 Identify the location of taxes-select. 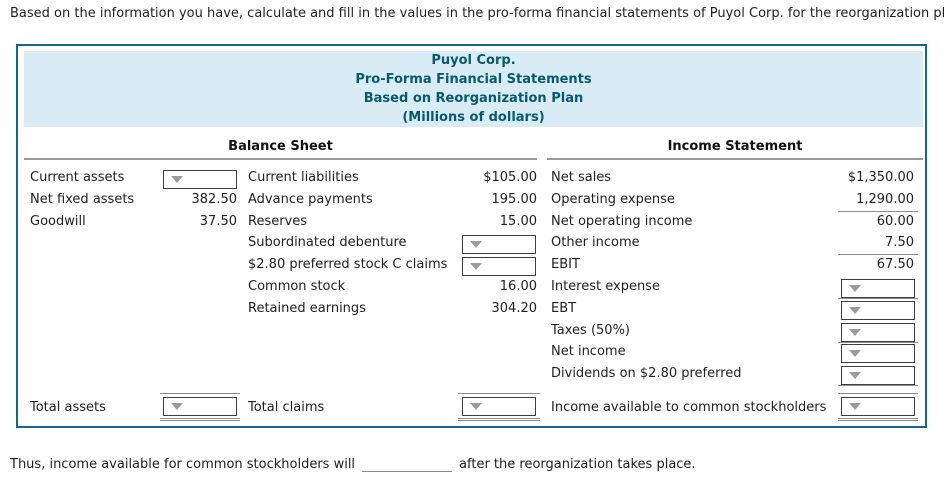
(878, 332).